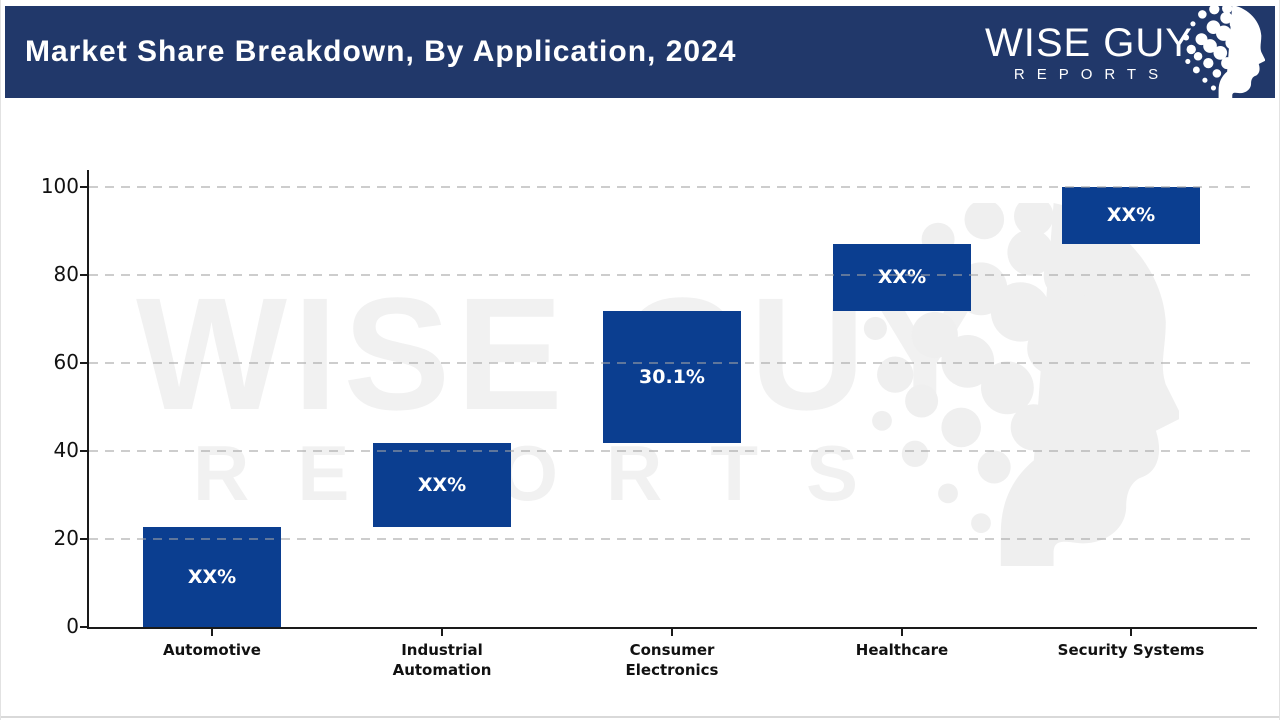 Image resolution: width=1280 pixels, height=720 pixels. What do you see at coordinates (902, 650) in the screenshot?
I see `x-axis-label-3: Healthcare` at bounding box center [902, 650].